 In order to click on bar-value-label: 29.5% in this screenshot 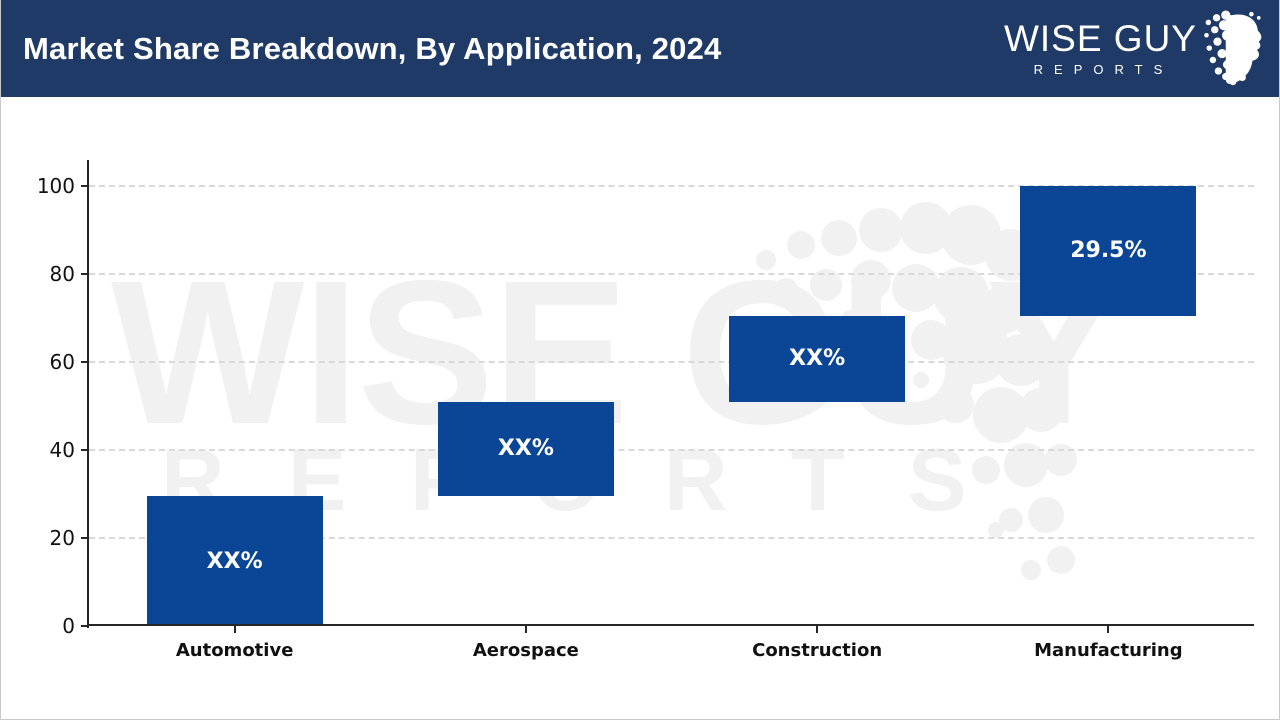, I will do `click(1108, 251)`.